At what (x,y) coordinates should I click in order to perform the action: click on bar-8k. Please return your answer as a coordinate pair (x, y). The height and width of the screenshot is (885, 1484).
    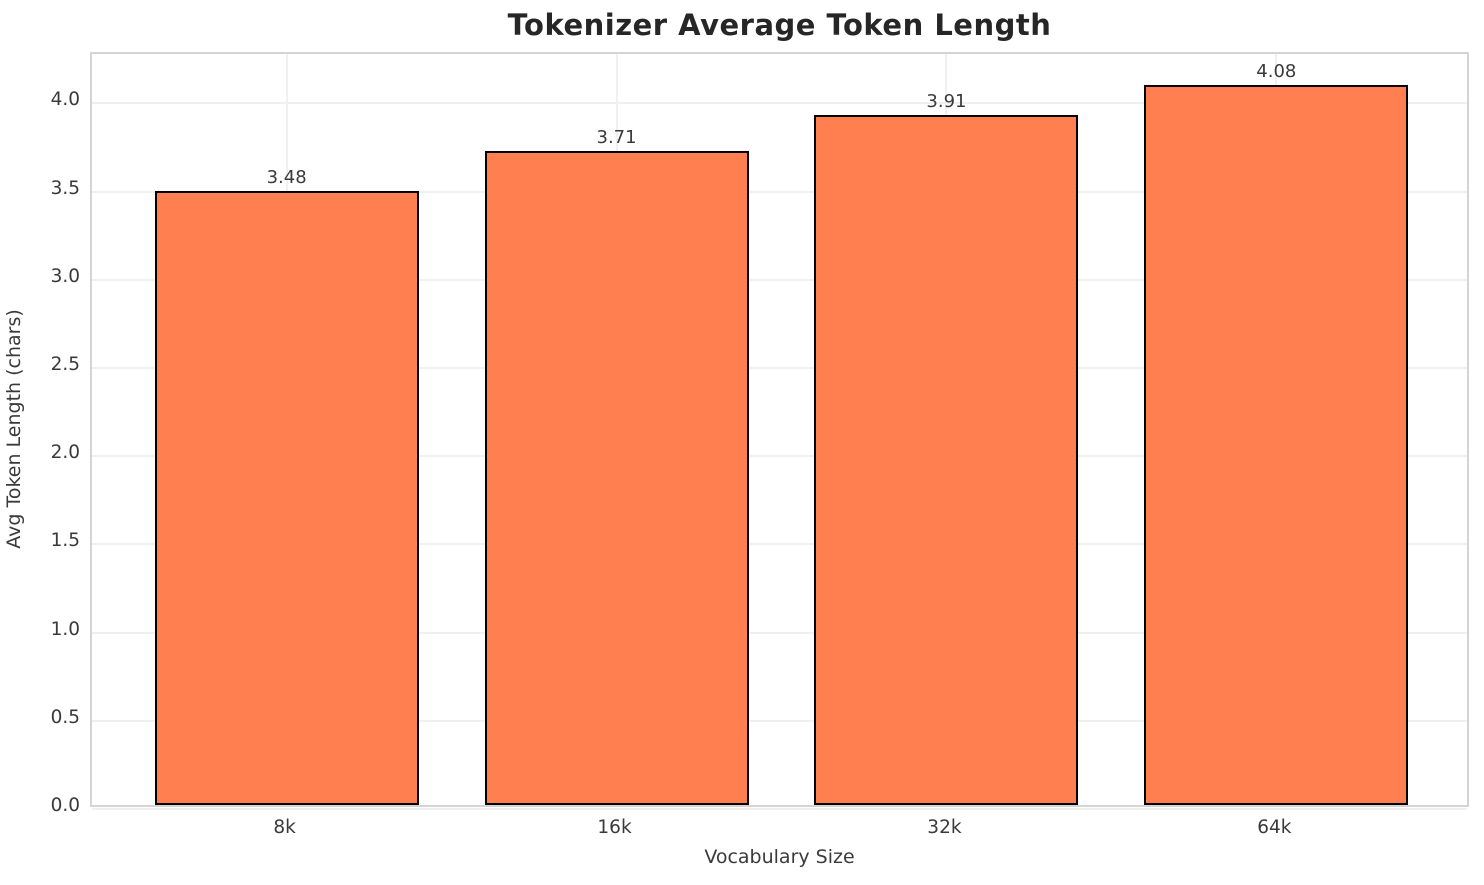
    Looking at the image, I should click on (286, 498).